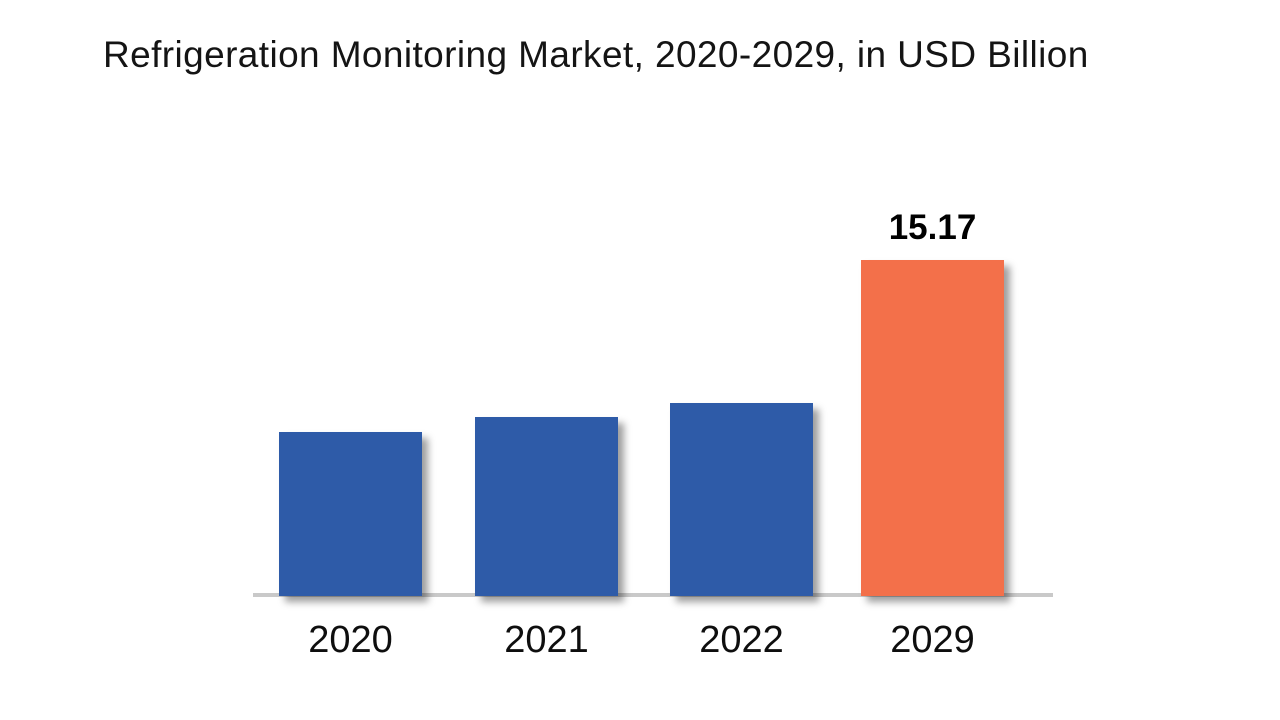 The image size is (1280, 720). Describe the element at coordinates (932, 428) in the screenshot. I see `bar-2029` at that location.